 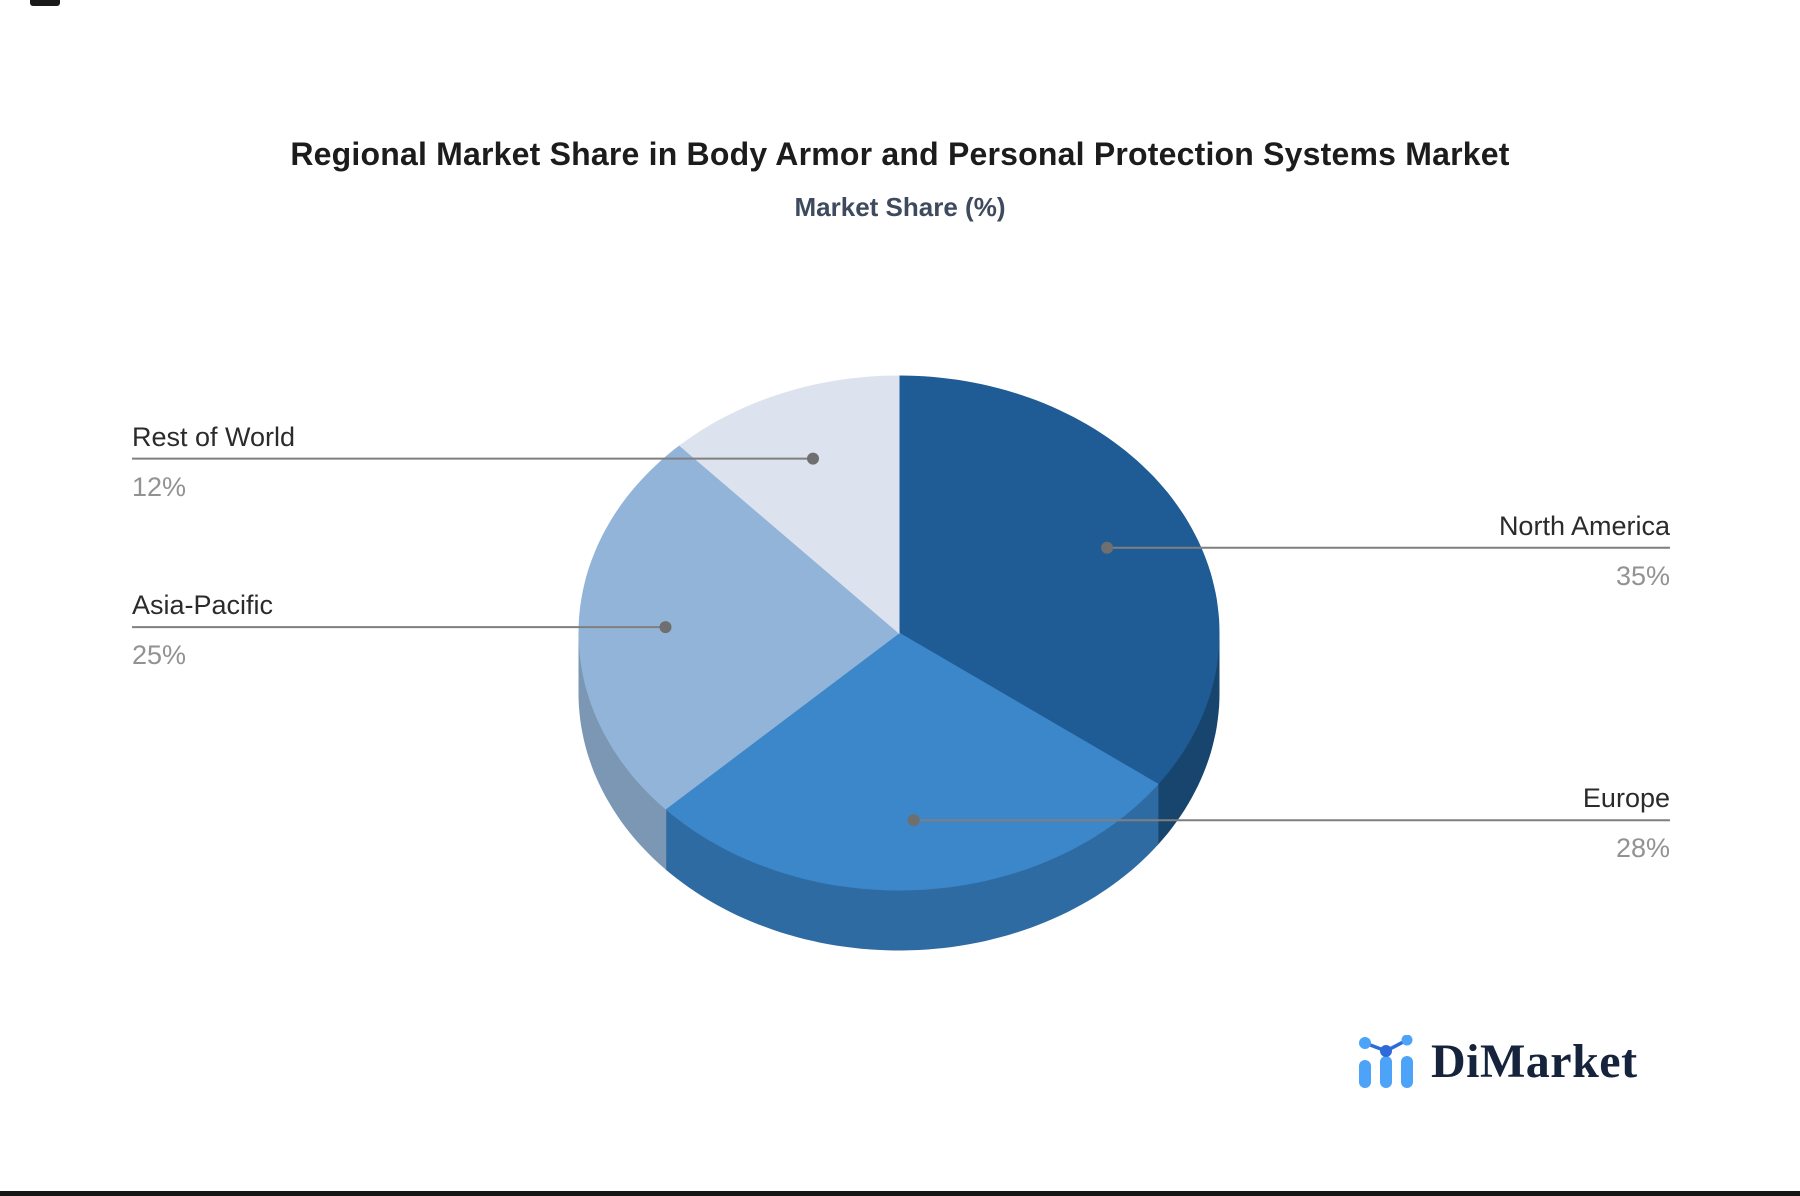 What do you see at coordinates (900, 1193) in the screenshot?
I see `bottom-edge-bar` at bounding box center [900, 1193].